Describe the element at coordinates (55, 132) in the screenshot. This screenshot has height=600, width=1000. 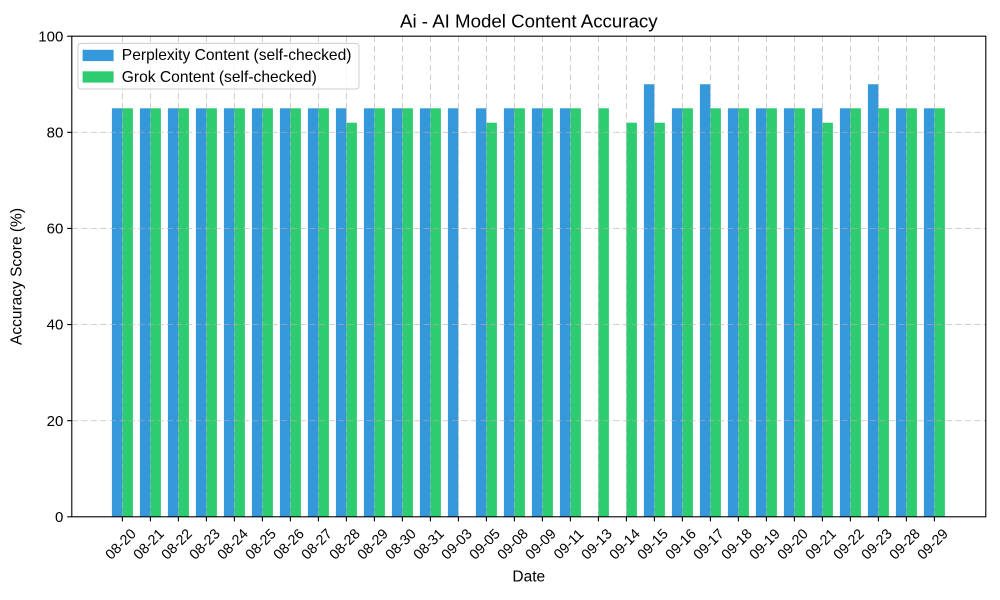
I see `svg-text: 80` at that location.